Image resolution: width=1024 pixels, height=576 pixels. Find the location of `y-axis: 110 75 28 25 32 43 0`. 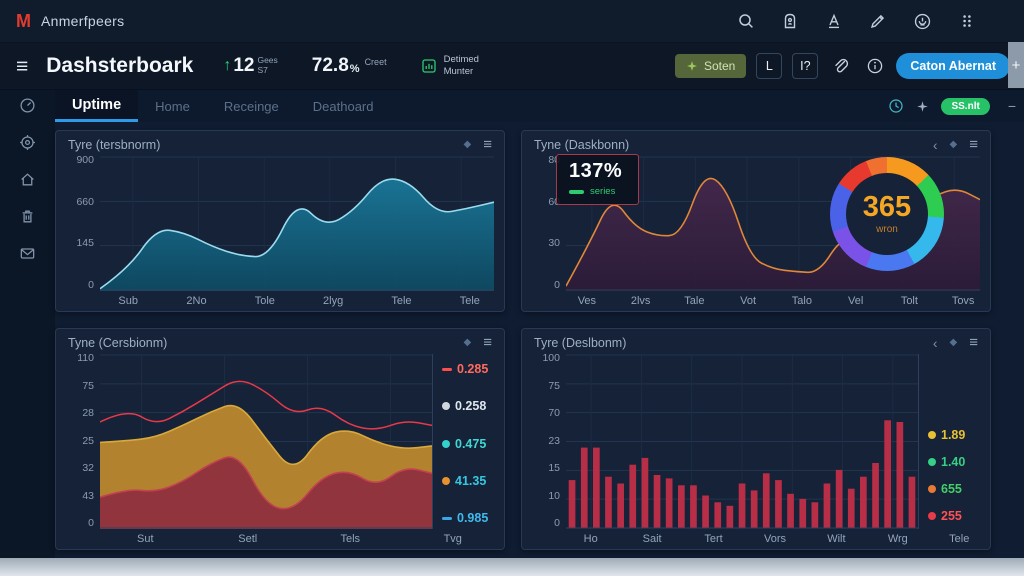

y-axis: 110 75 28 25 32 43 0 is located at coordinates (82, 440).